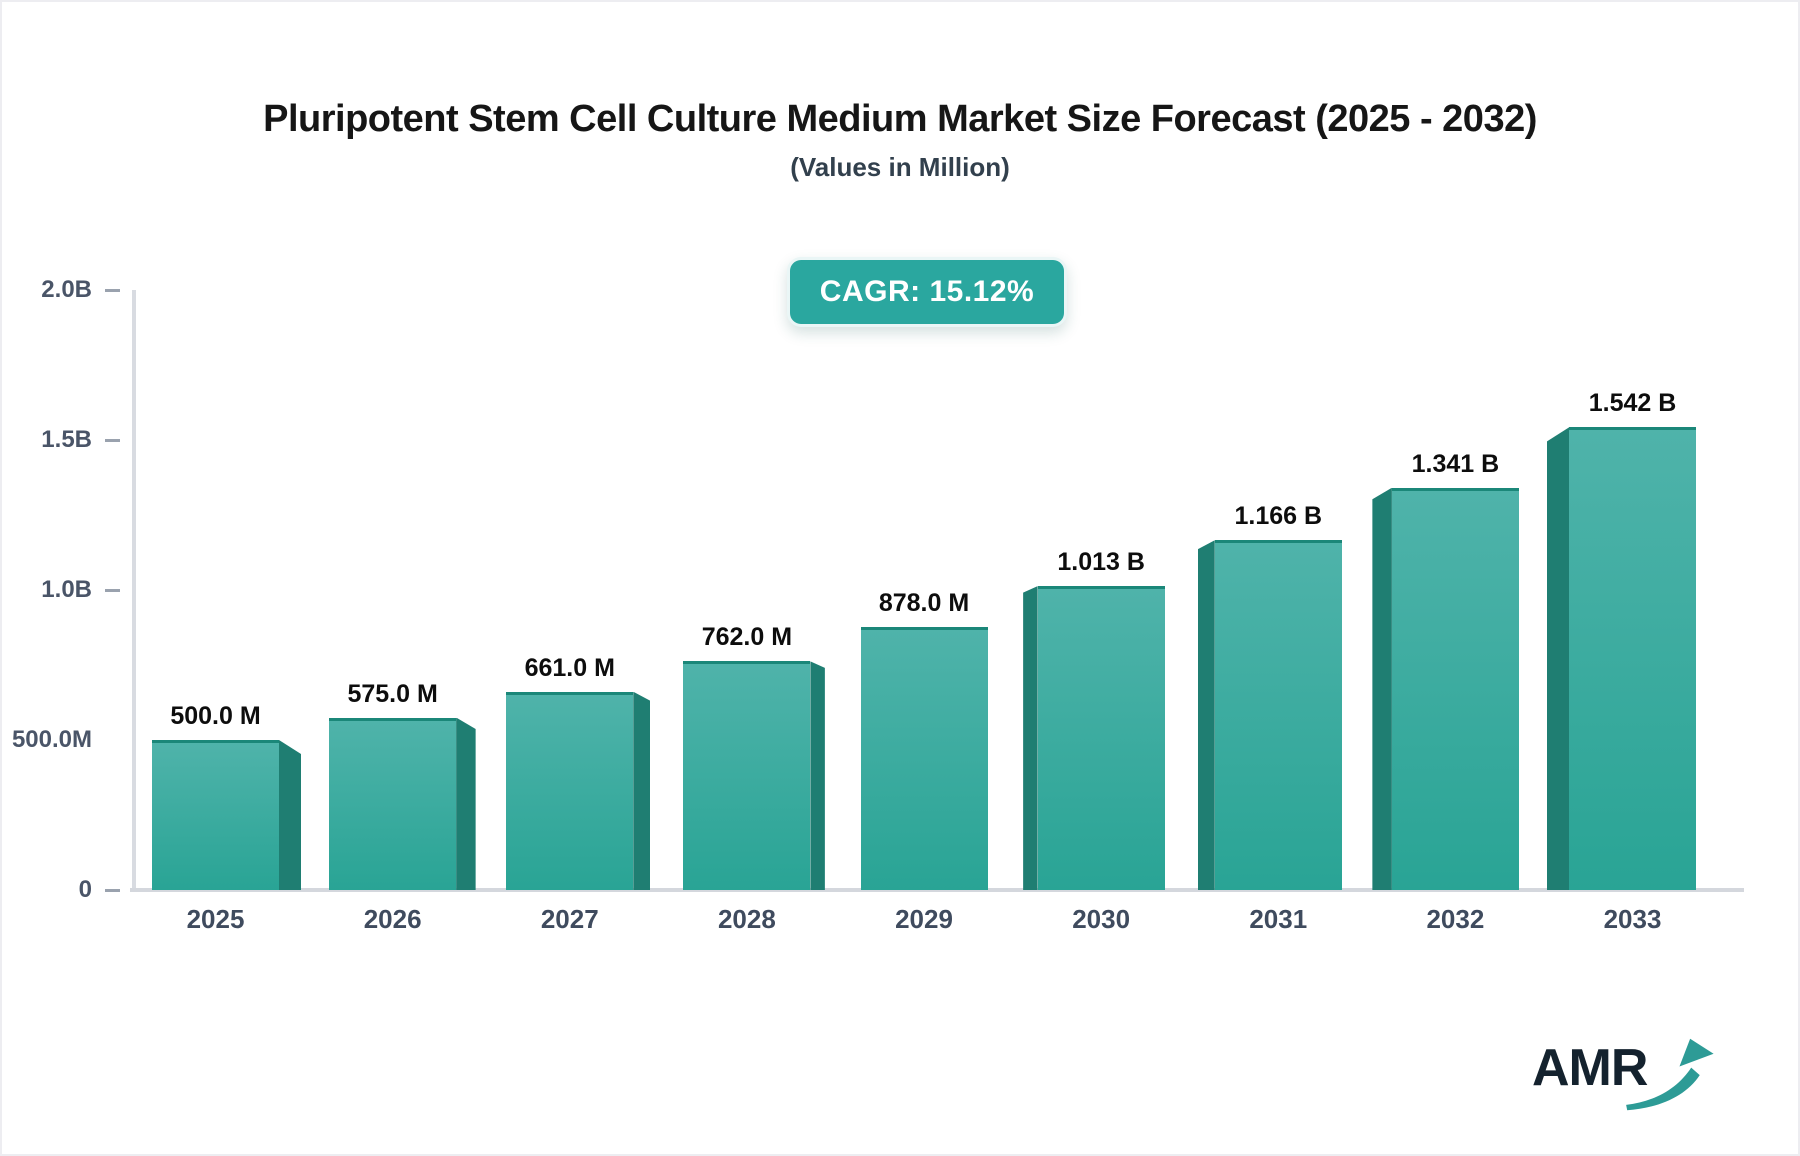 The width and height of the screenshot is (1800, 1156). I want to click on bar-value-label: 1.341 B, so click(1455, 463).